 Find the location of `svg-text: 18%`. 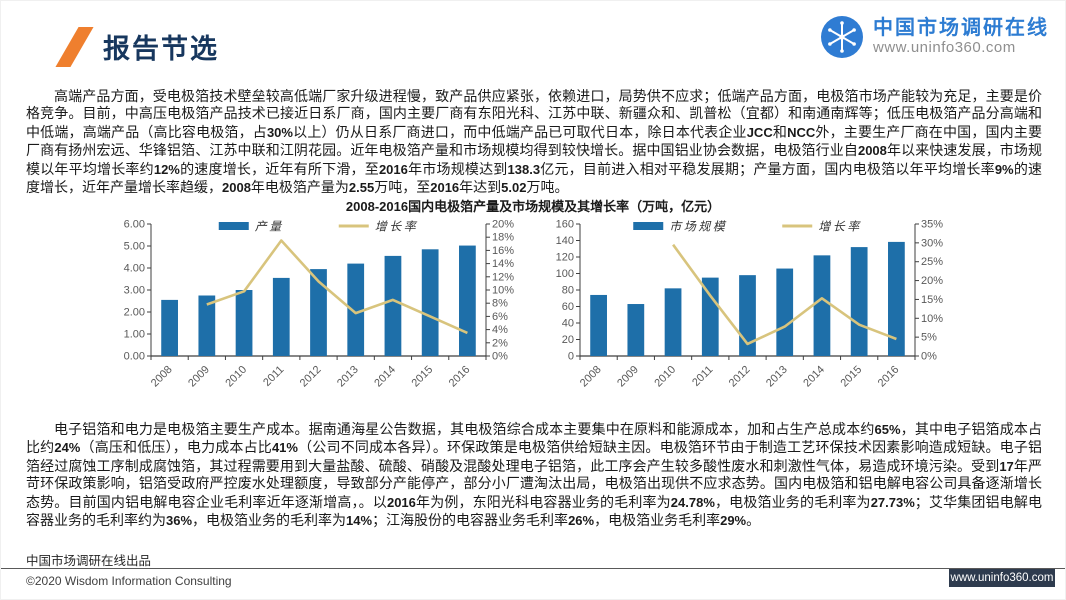

svg-text: 18% is located at coordinates (503, 238).